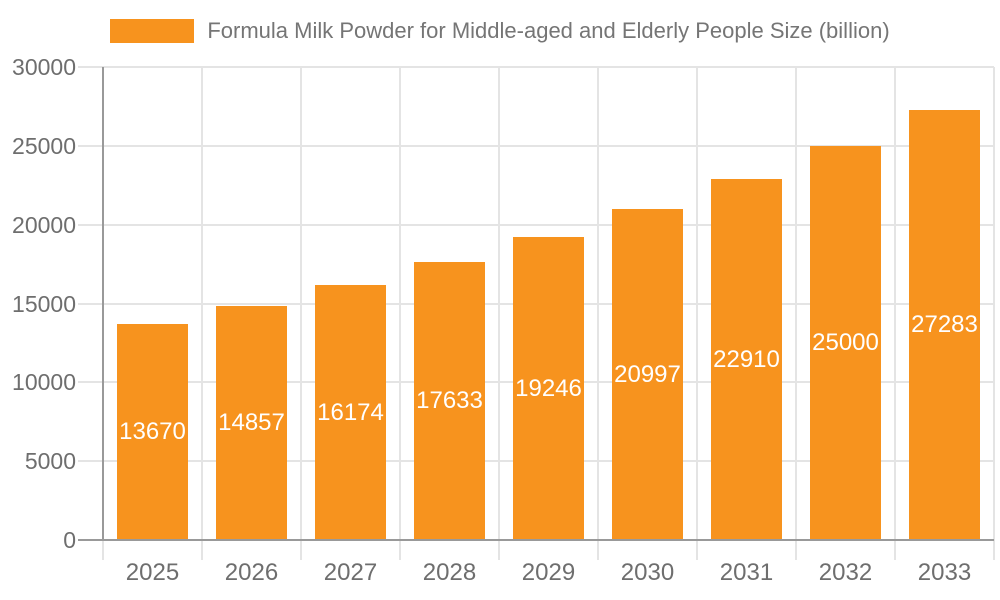 This screenshot has height=600, width=1000. What do you see at coordinates (350, 572) in the screenshot?
I see `x-tick-label: 2027` at bounding box center [350, 572].